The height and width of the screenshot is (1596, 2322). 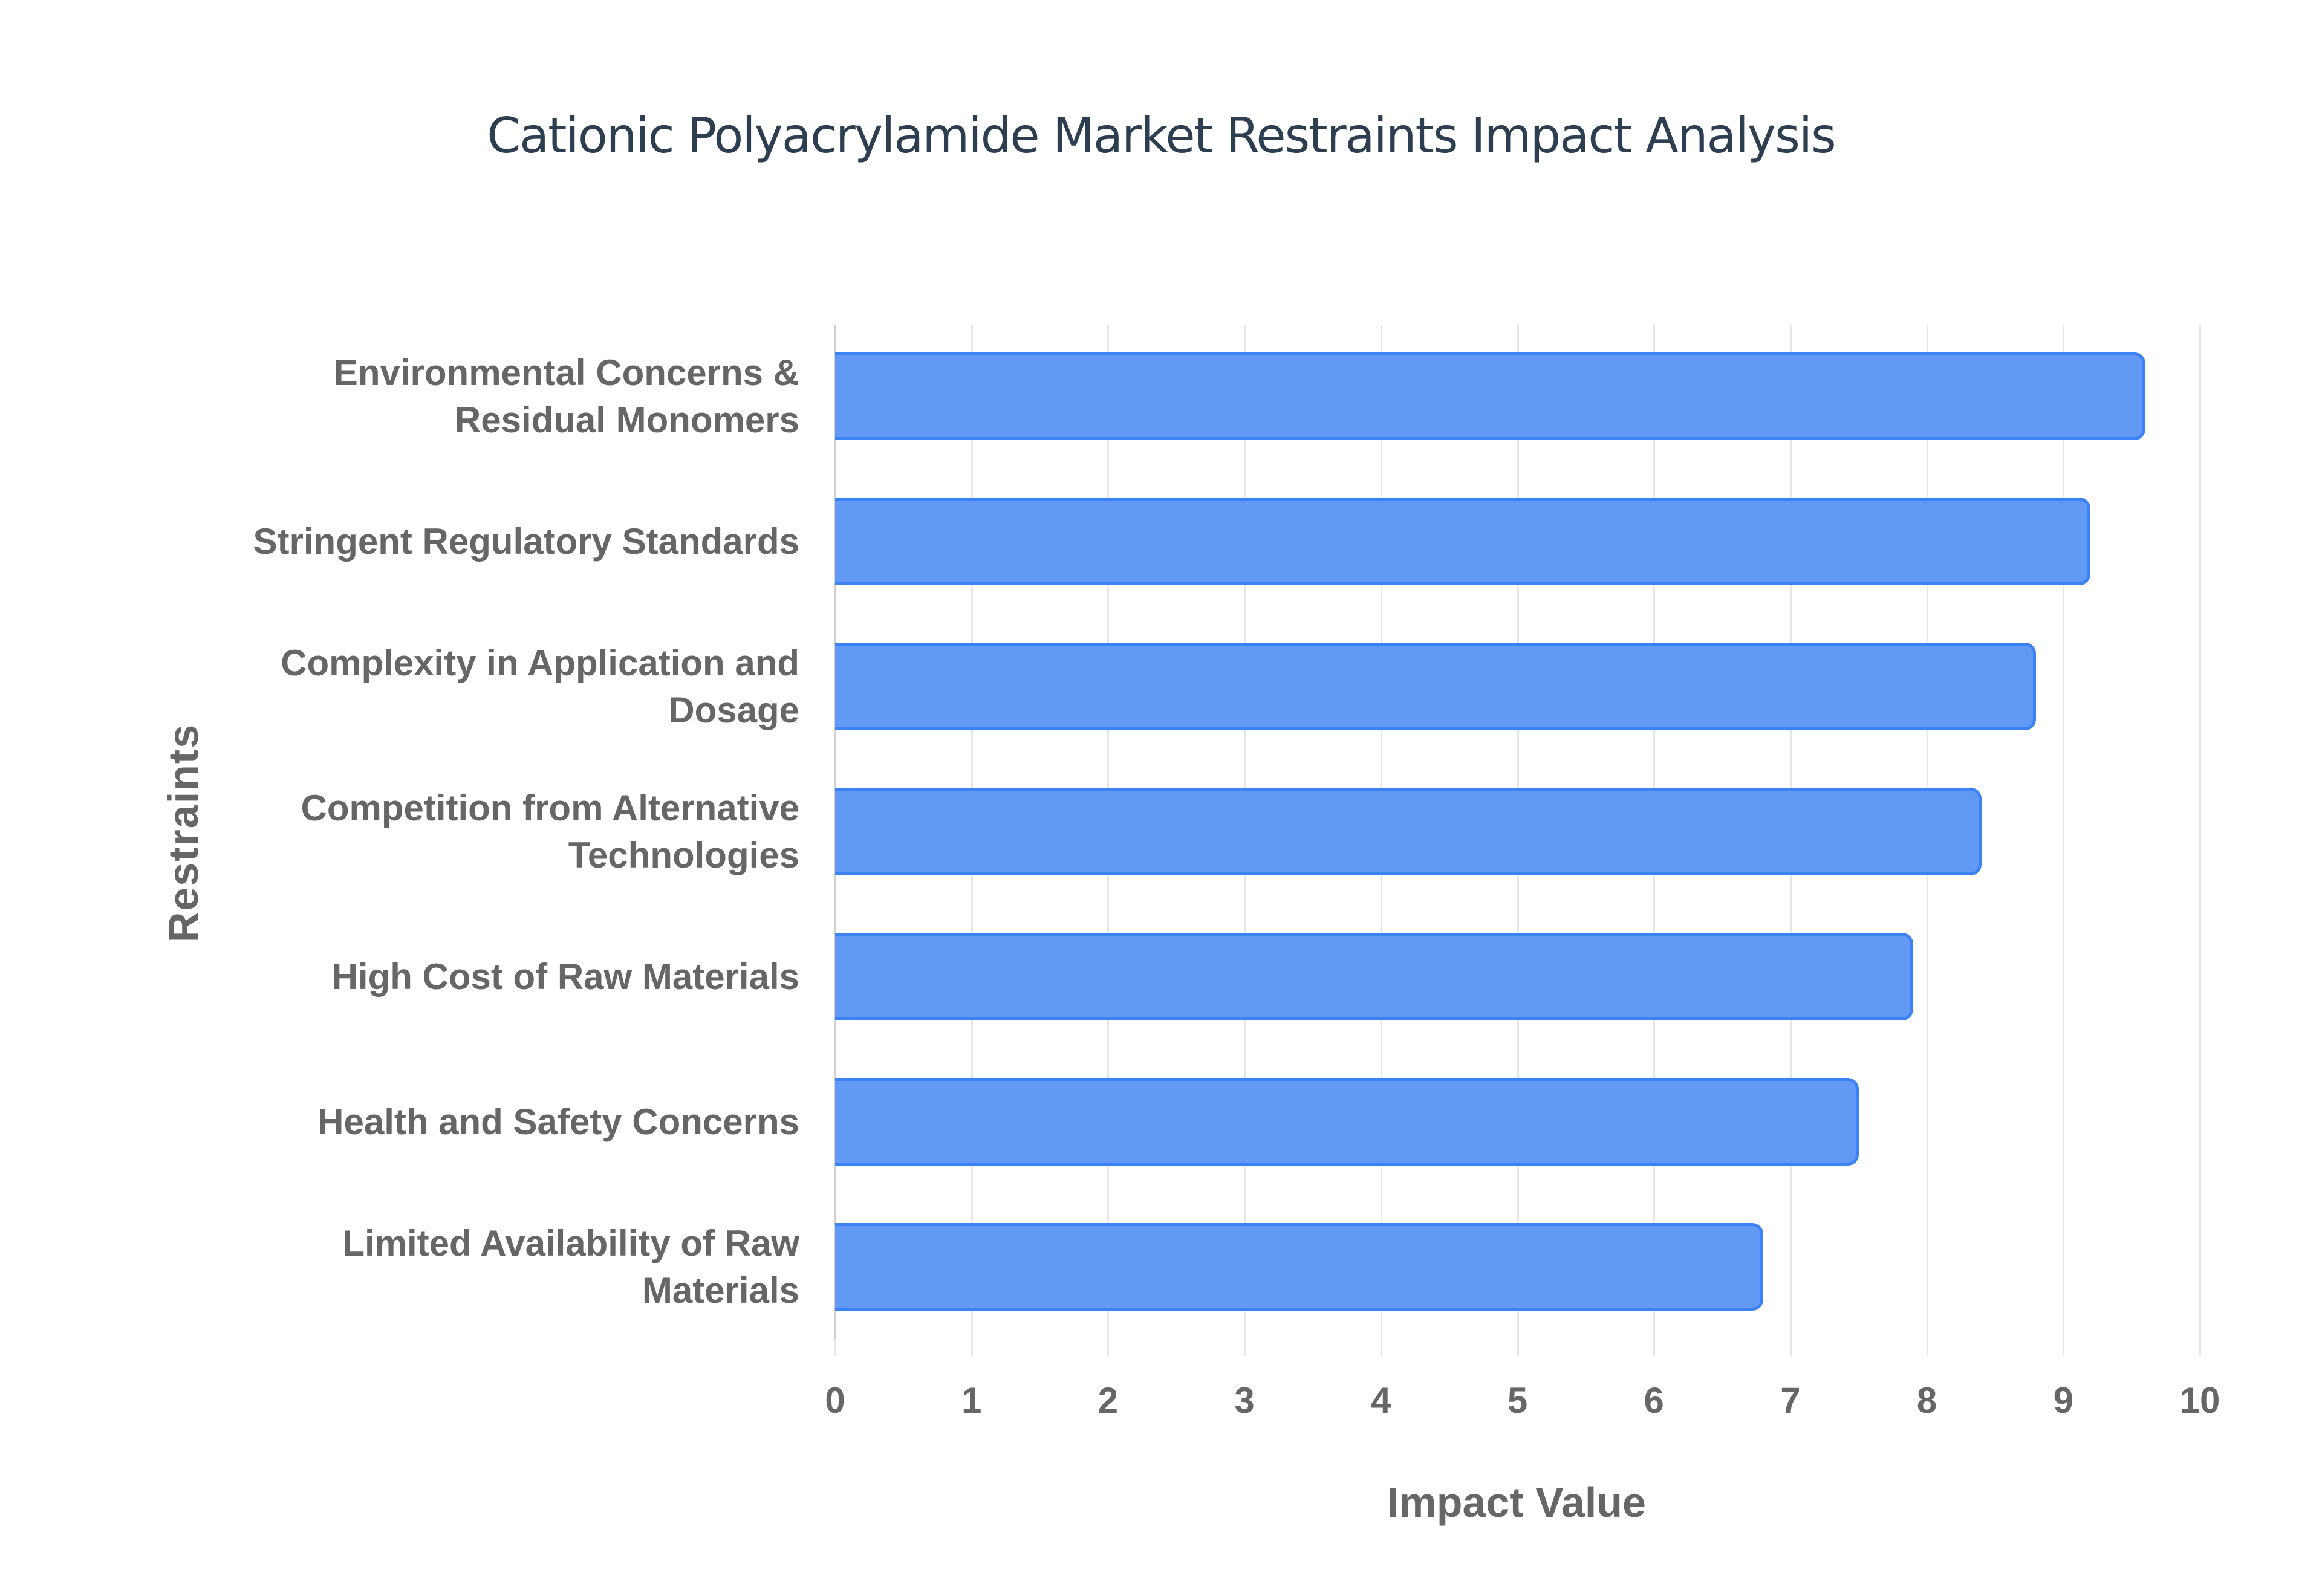 What do you see at coordinates (835, 1400) in the screenshot?
I see `x-tick-label: 0` at bounding box center [835, 1400].